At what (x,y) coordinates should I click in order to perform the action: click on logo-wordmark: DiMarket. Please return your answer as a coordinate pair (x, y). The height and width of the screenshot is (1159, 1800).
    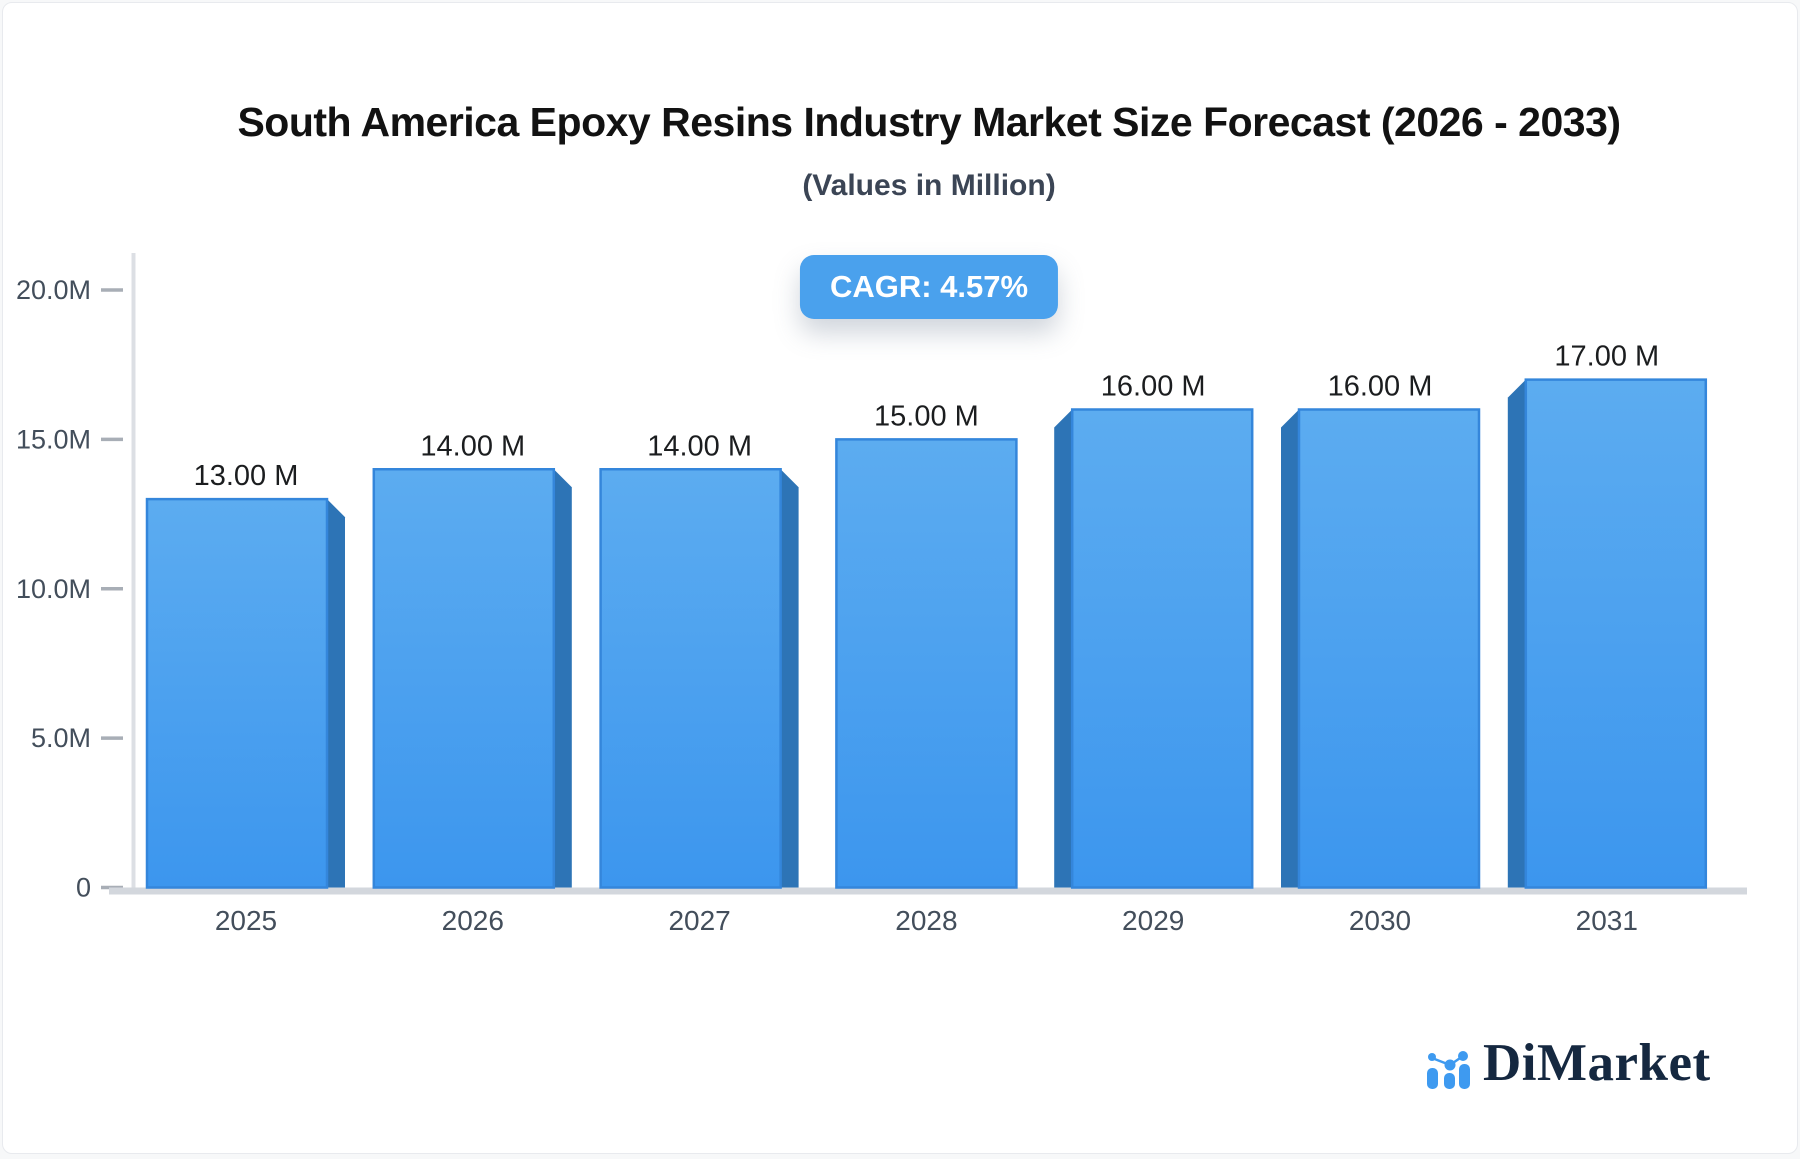
    Looking at the image, I should click on (1597, 1063).